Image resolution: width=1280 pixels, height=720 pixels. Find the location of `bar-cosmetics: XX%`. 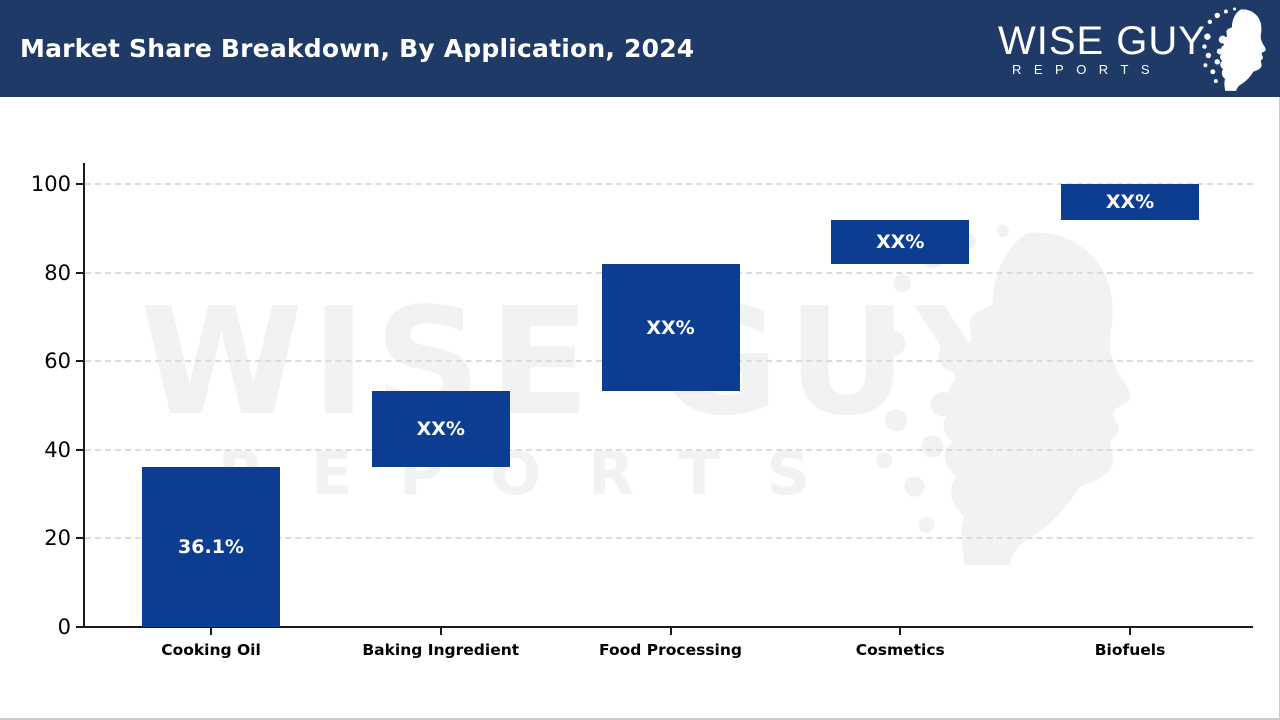

bar-cosmetics: XX% is located at coordinates (900, 242).